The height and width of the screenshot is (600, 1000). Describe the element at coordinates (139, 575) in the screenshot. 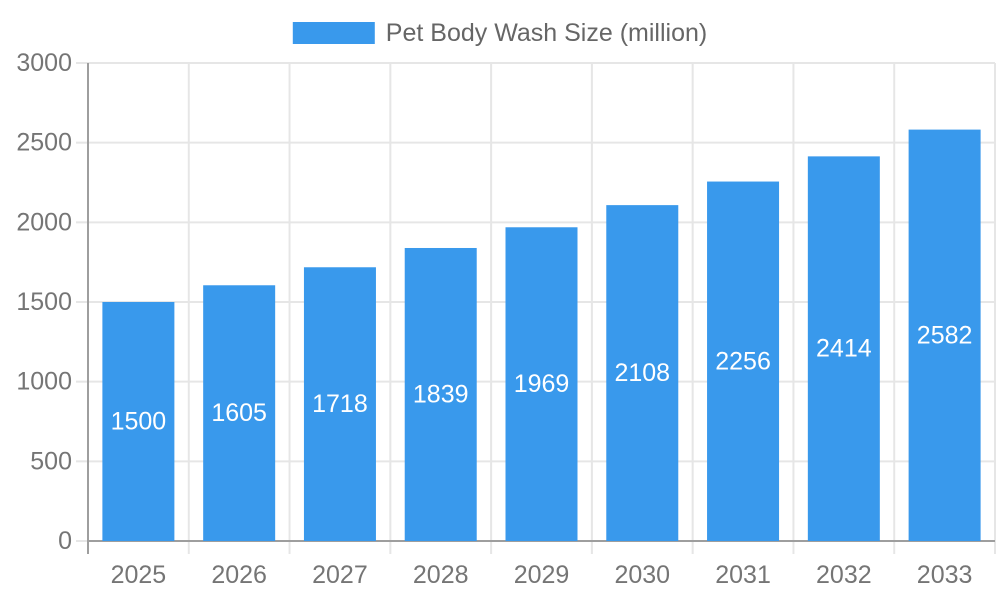

I see `x-axis-tick-label: 2025` at that location.